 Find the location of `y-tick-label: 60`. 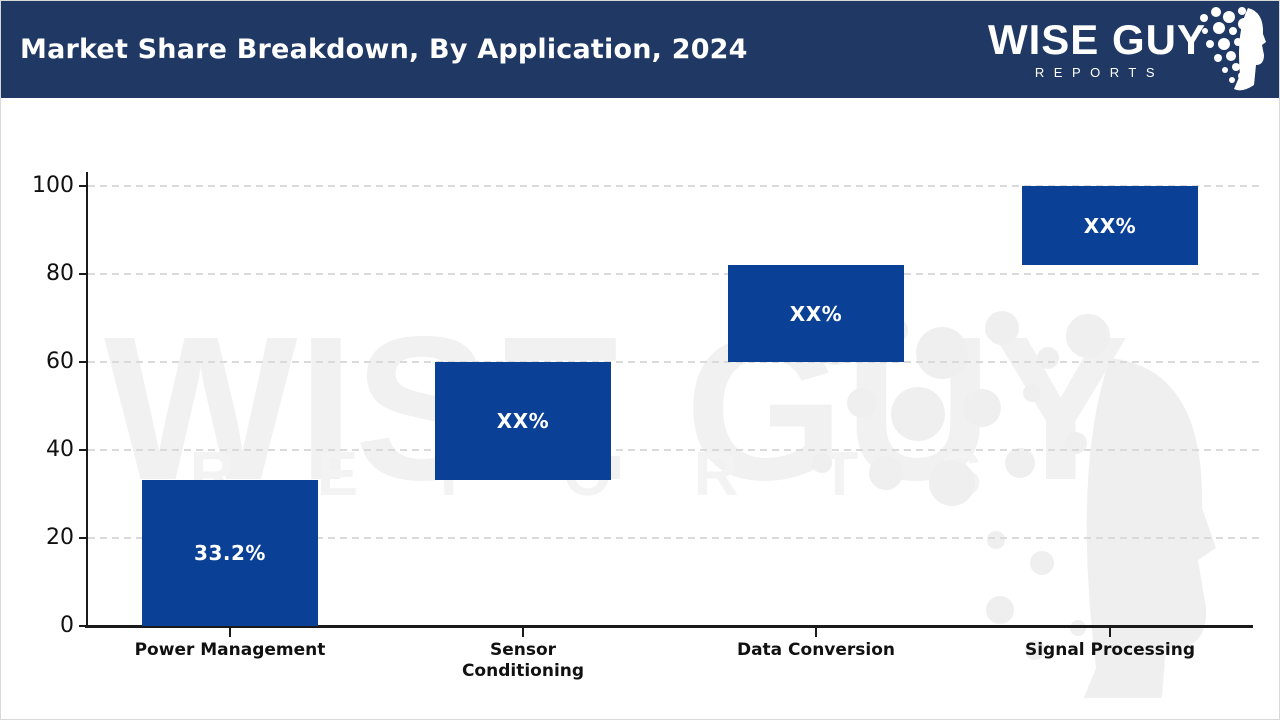

y-tick-label: 60 is located at coordinates (60, 361).